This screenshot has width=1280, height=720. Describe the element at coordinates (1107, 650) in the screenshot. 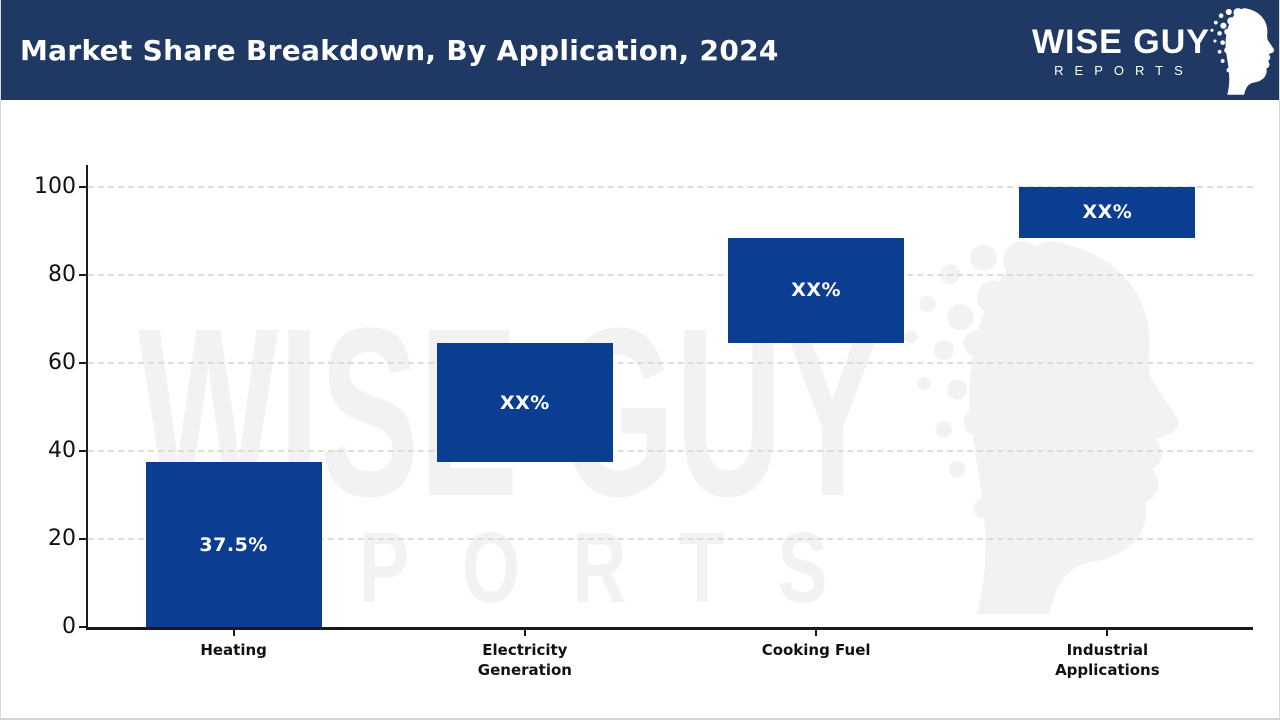

I see `x-category-label-line: Industrial` at that location.